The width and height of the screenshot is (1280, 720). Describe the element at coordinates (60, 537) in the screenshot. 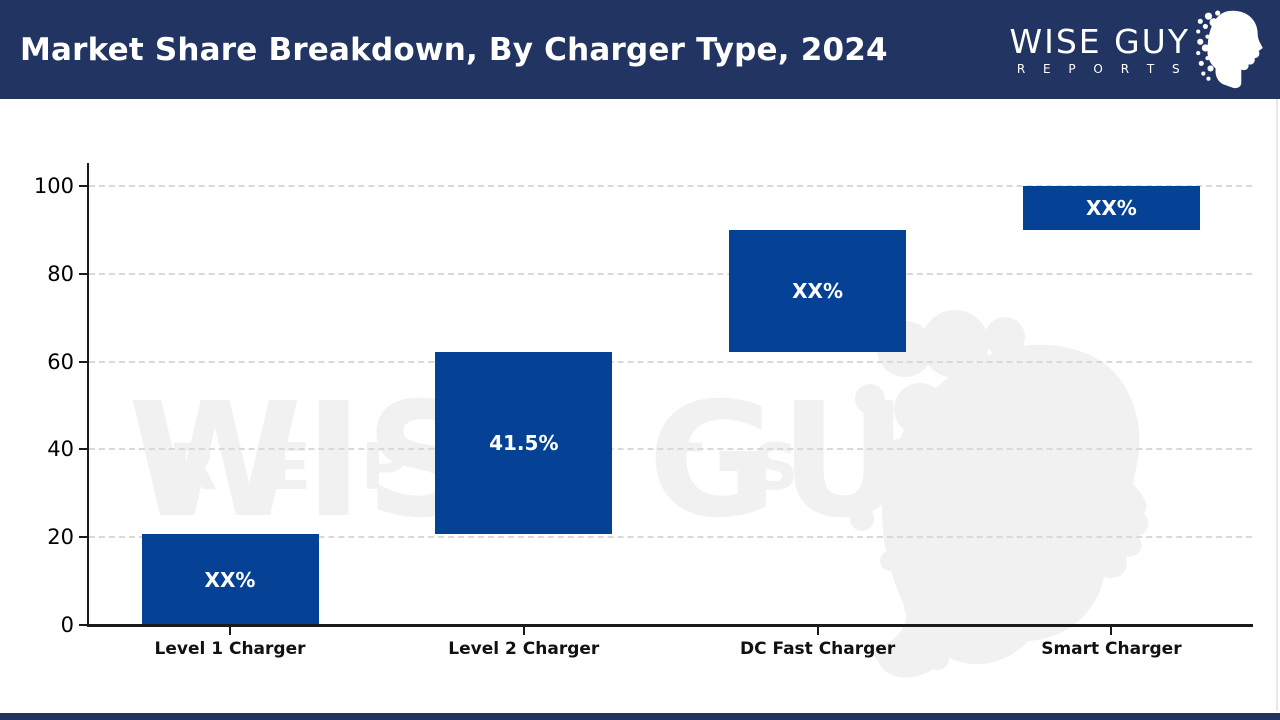

I see `y-tick-label: 20` at that location.